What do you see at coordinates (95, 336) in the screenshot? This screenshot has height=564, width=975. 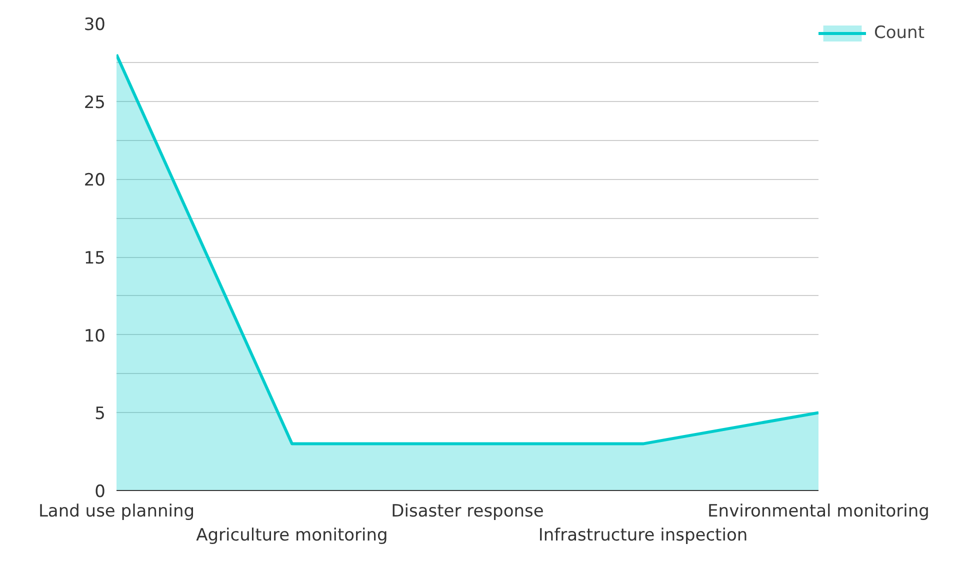 I see `y-tick-label: 10` at bounding box center [95, 336].